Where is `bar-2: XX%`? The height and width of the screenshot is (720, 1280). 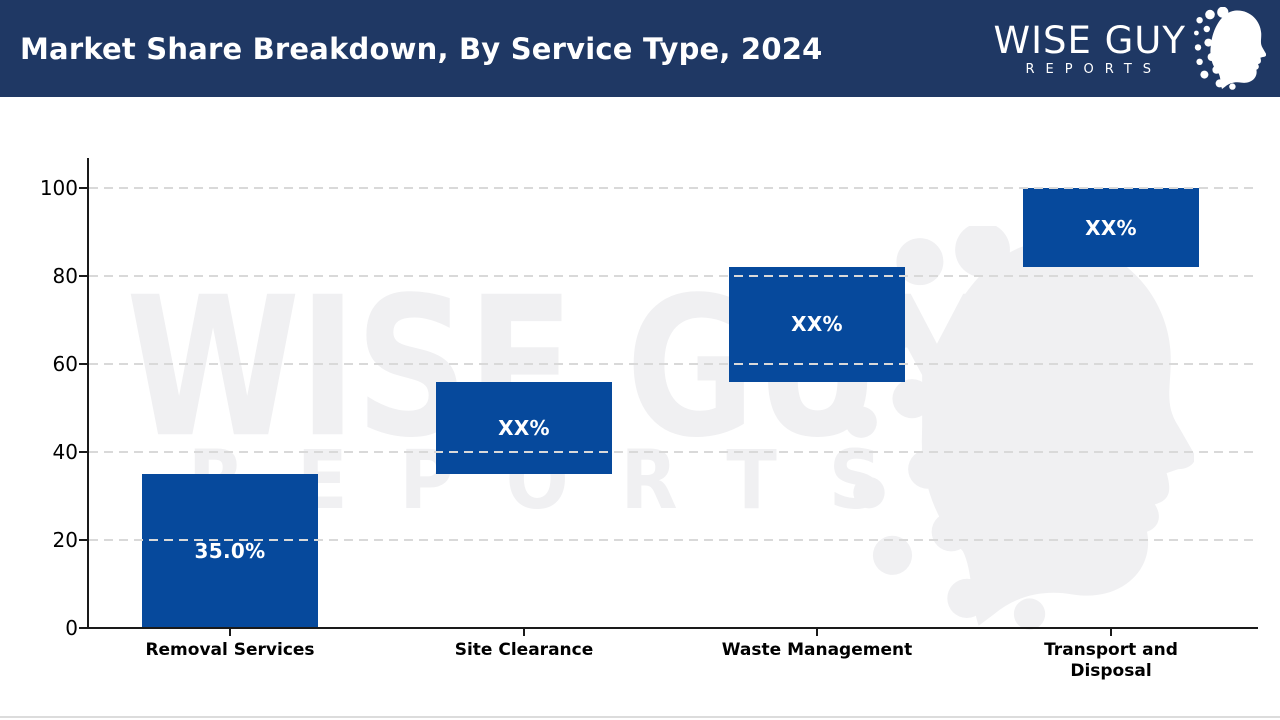 bar-2: XX% is located at coordinates (817, 324).